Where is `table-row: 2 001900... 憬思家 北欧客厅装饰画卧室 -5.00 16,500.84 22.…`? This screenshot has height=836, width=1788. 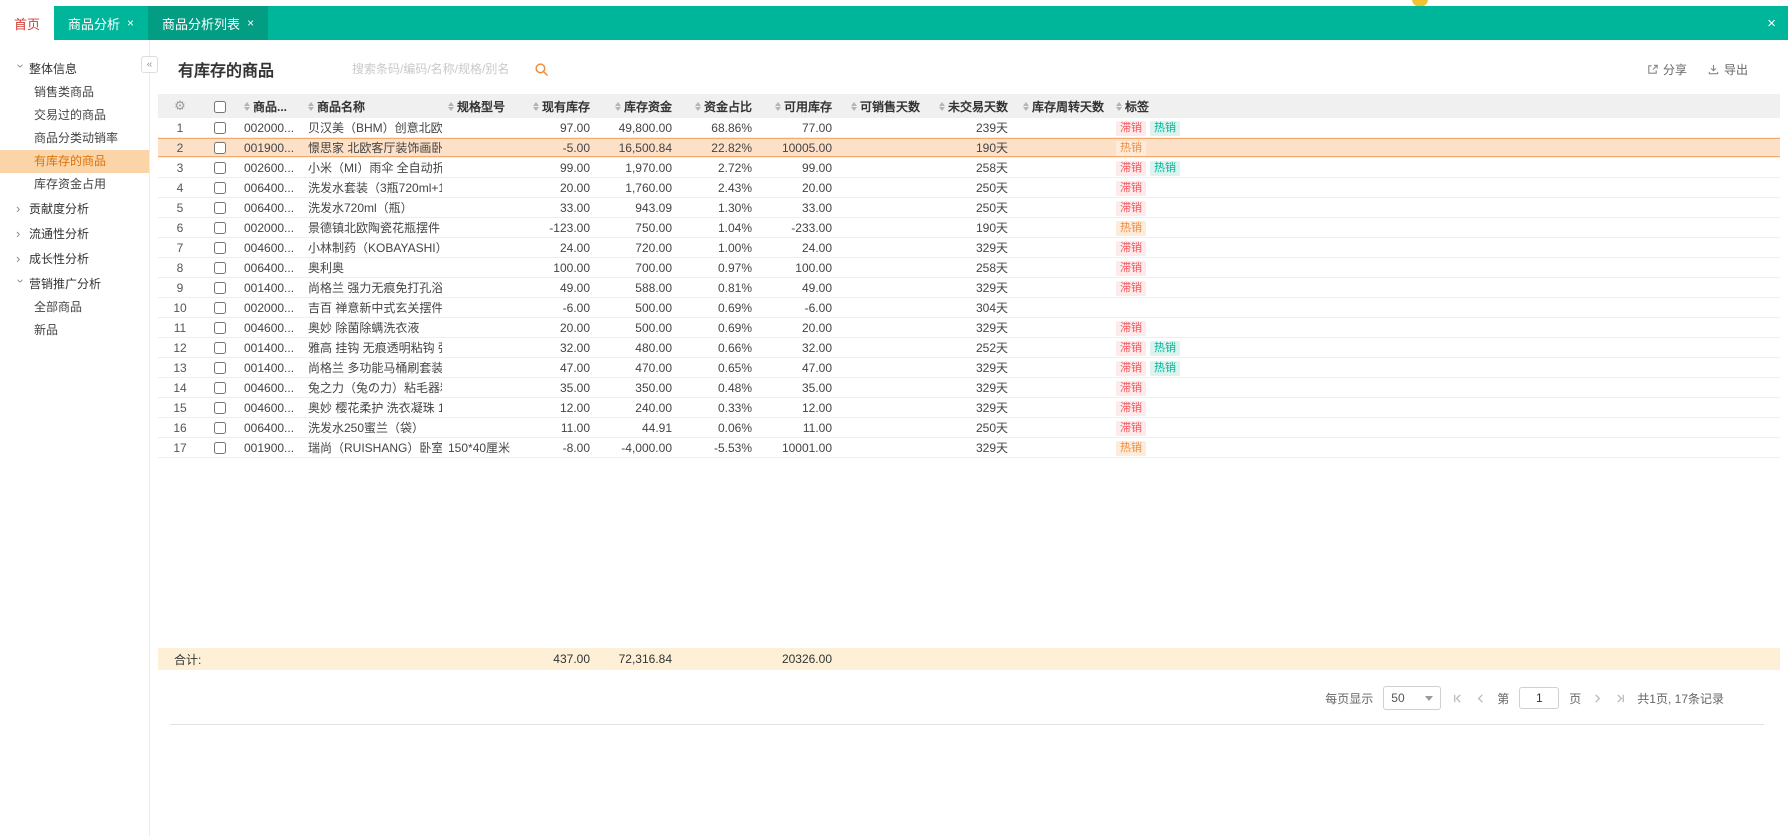 table-row: 2 001900... 憬思家 北欧客厅装饰画卧室 -5.00 16,500.84 22.… is located at coordinates (969, 148).